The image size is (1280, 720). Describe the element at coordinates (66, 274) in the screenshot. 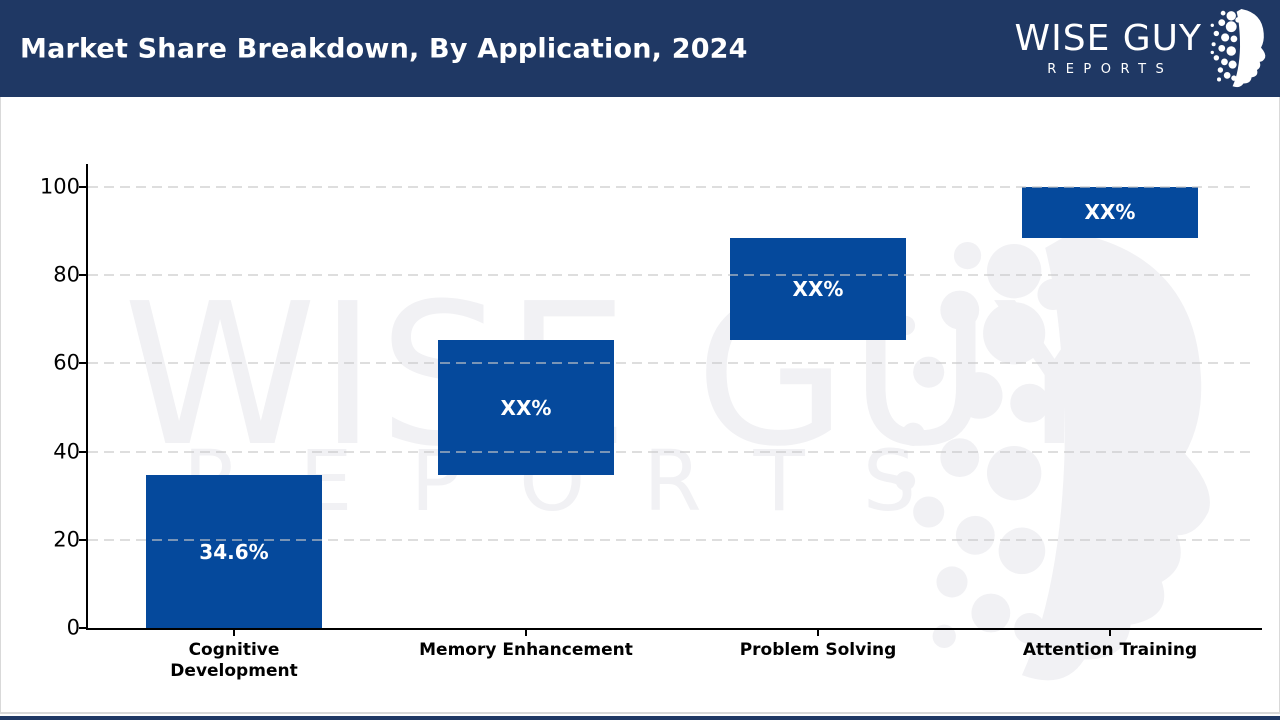

I see `y-tick-label: 80` at that location.